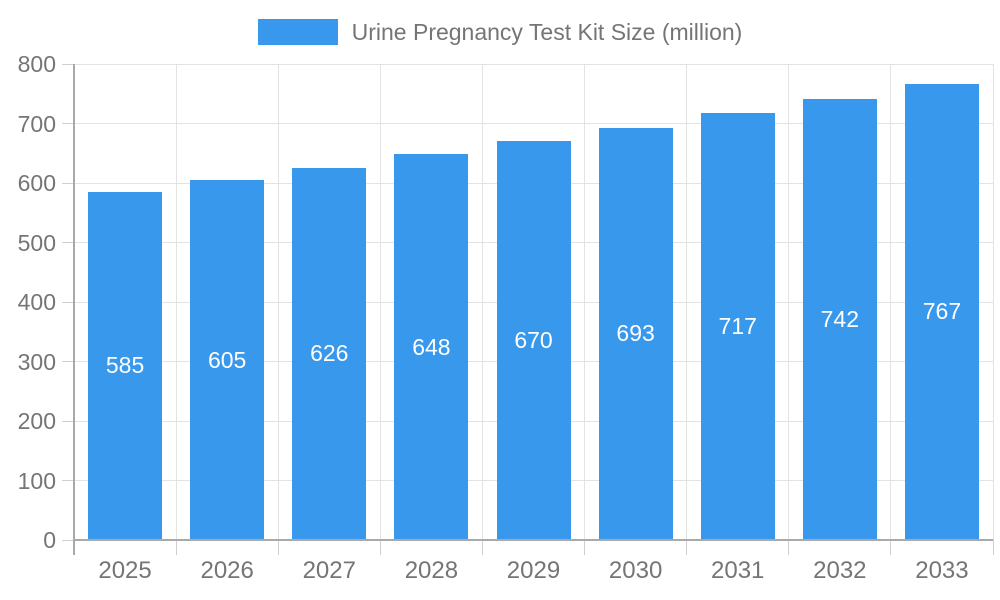 The image size is (1000, 600). What do you see at coordinates (36, 480) in the screenshot?
I see `y-tick-label: 100` at bounding box center [36, 480].